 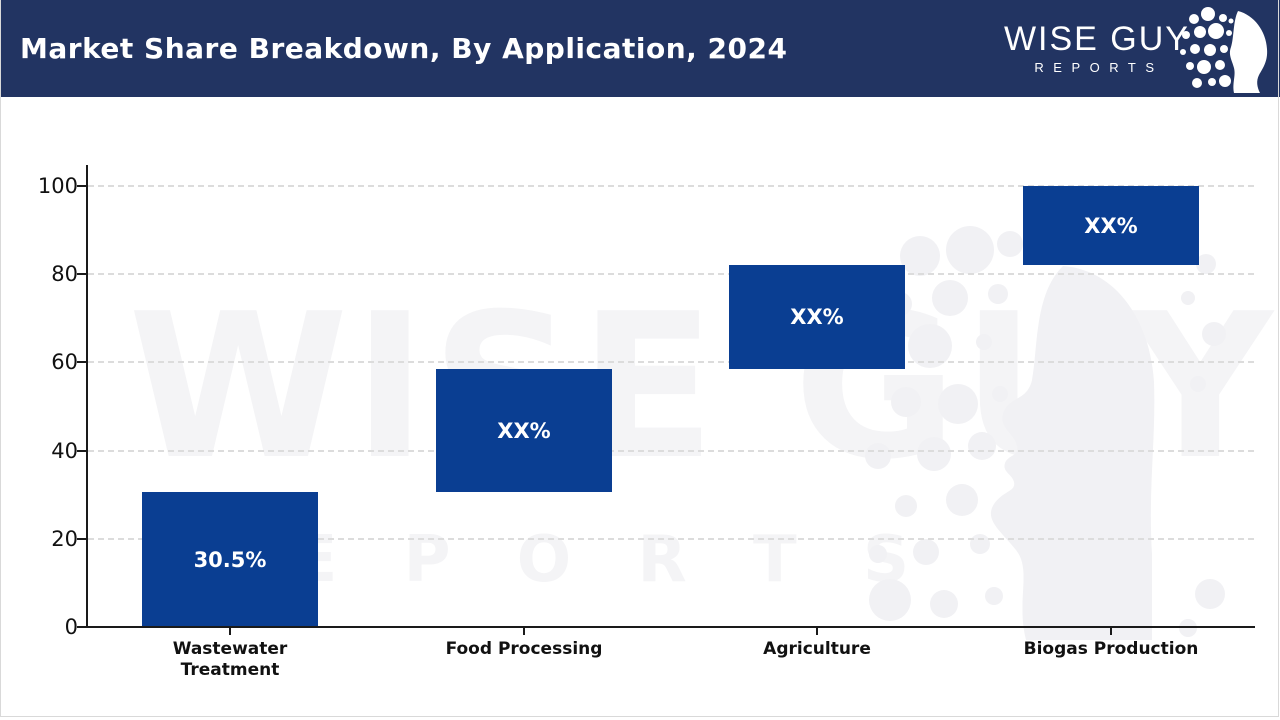 What do you see at coordinates (230, 659) in the screenshot?
I see `x-category-label: Wastewater Treatment` at bounding box center [230, 659].